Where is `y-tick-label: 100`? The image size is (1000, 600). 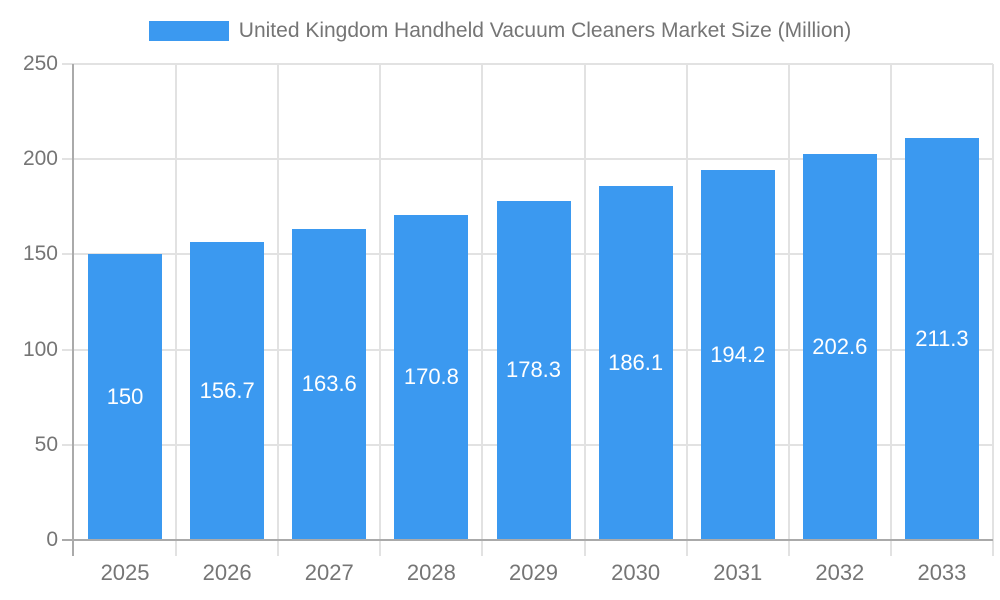 y-tick-label: 100 is located at coordinates (40, 349).